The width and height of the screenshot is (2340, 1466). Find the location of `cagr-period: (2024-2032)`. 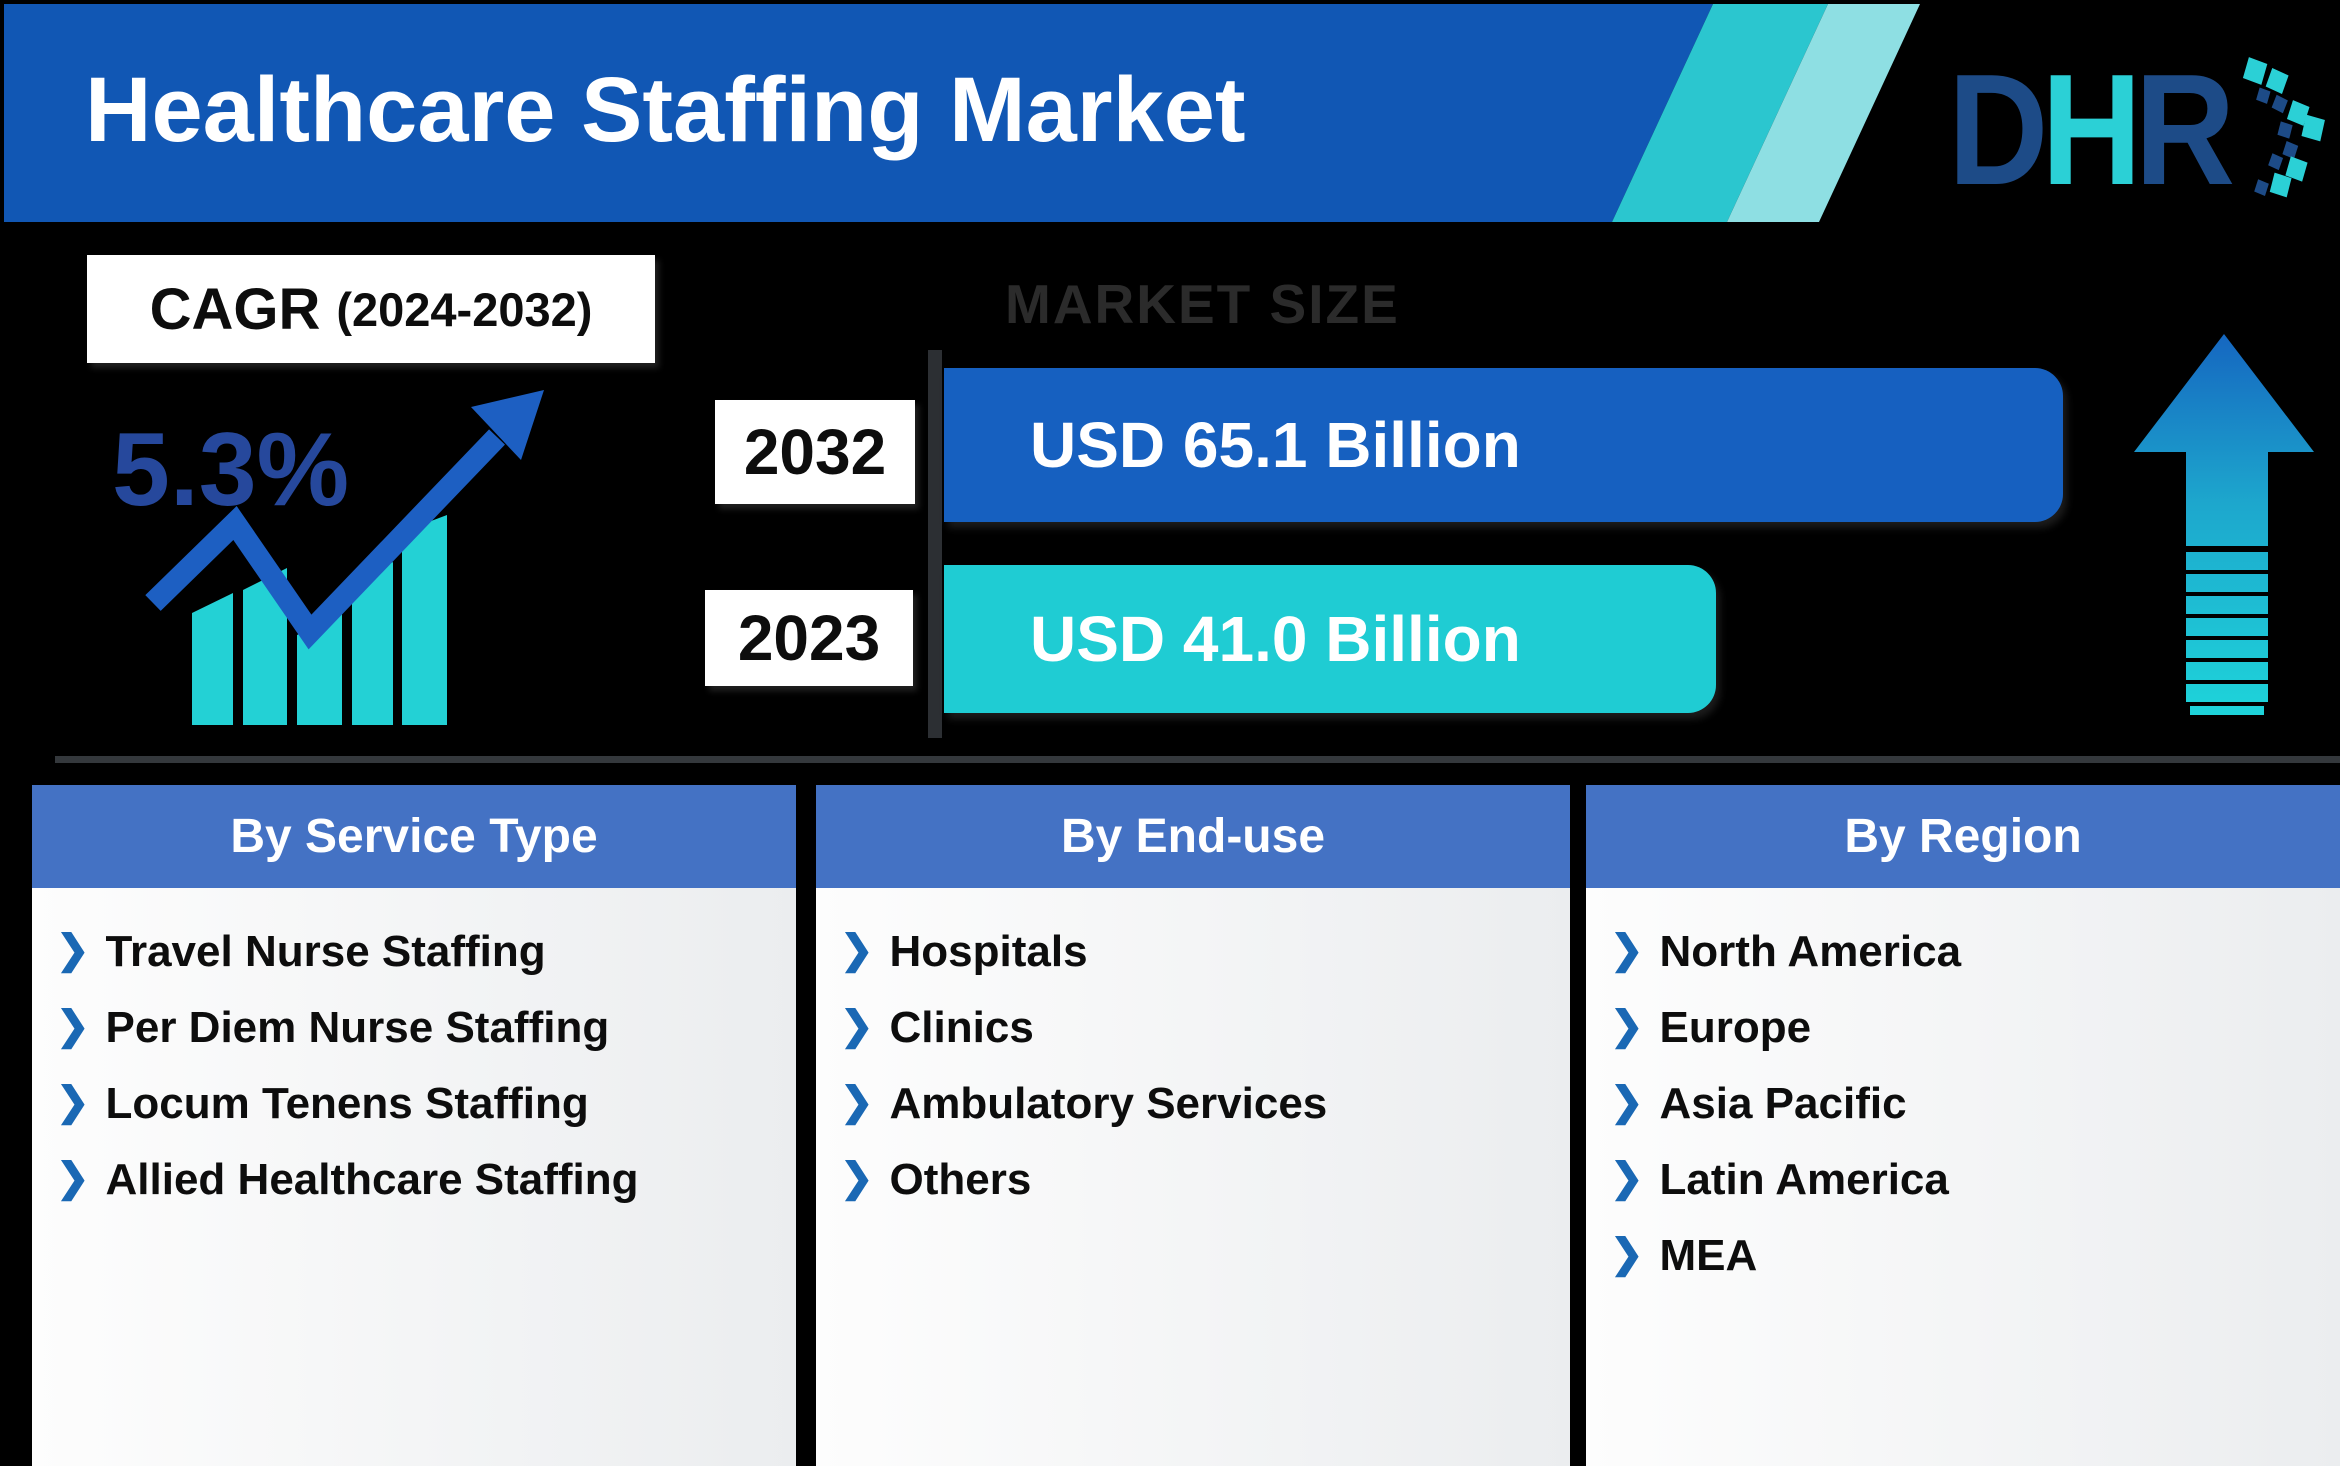

cagr-period: (2024-2032) is located at coordinates (464, 309).